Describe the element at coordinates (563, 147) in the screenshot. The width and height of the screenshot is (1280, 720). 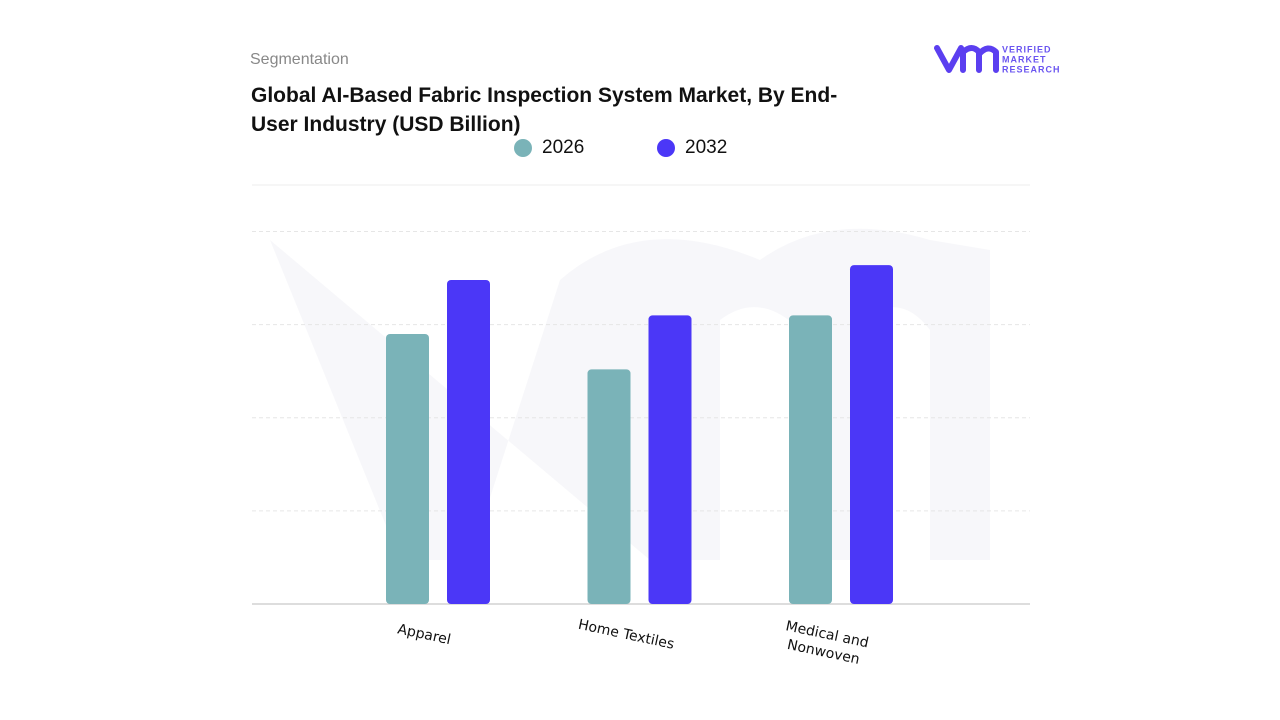
I see `legend-label: 2026` at that location.